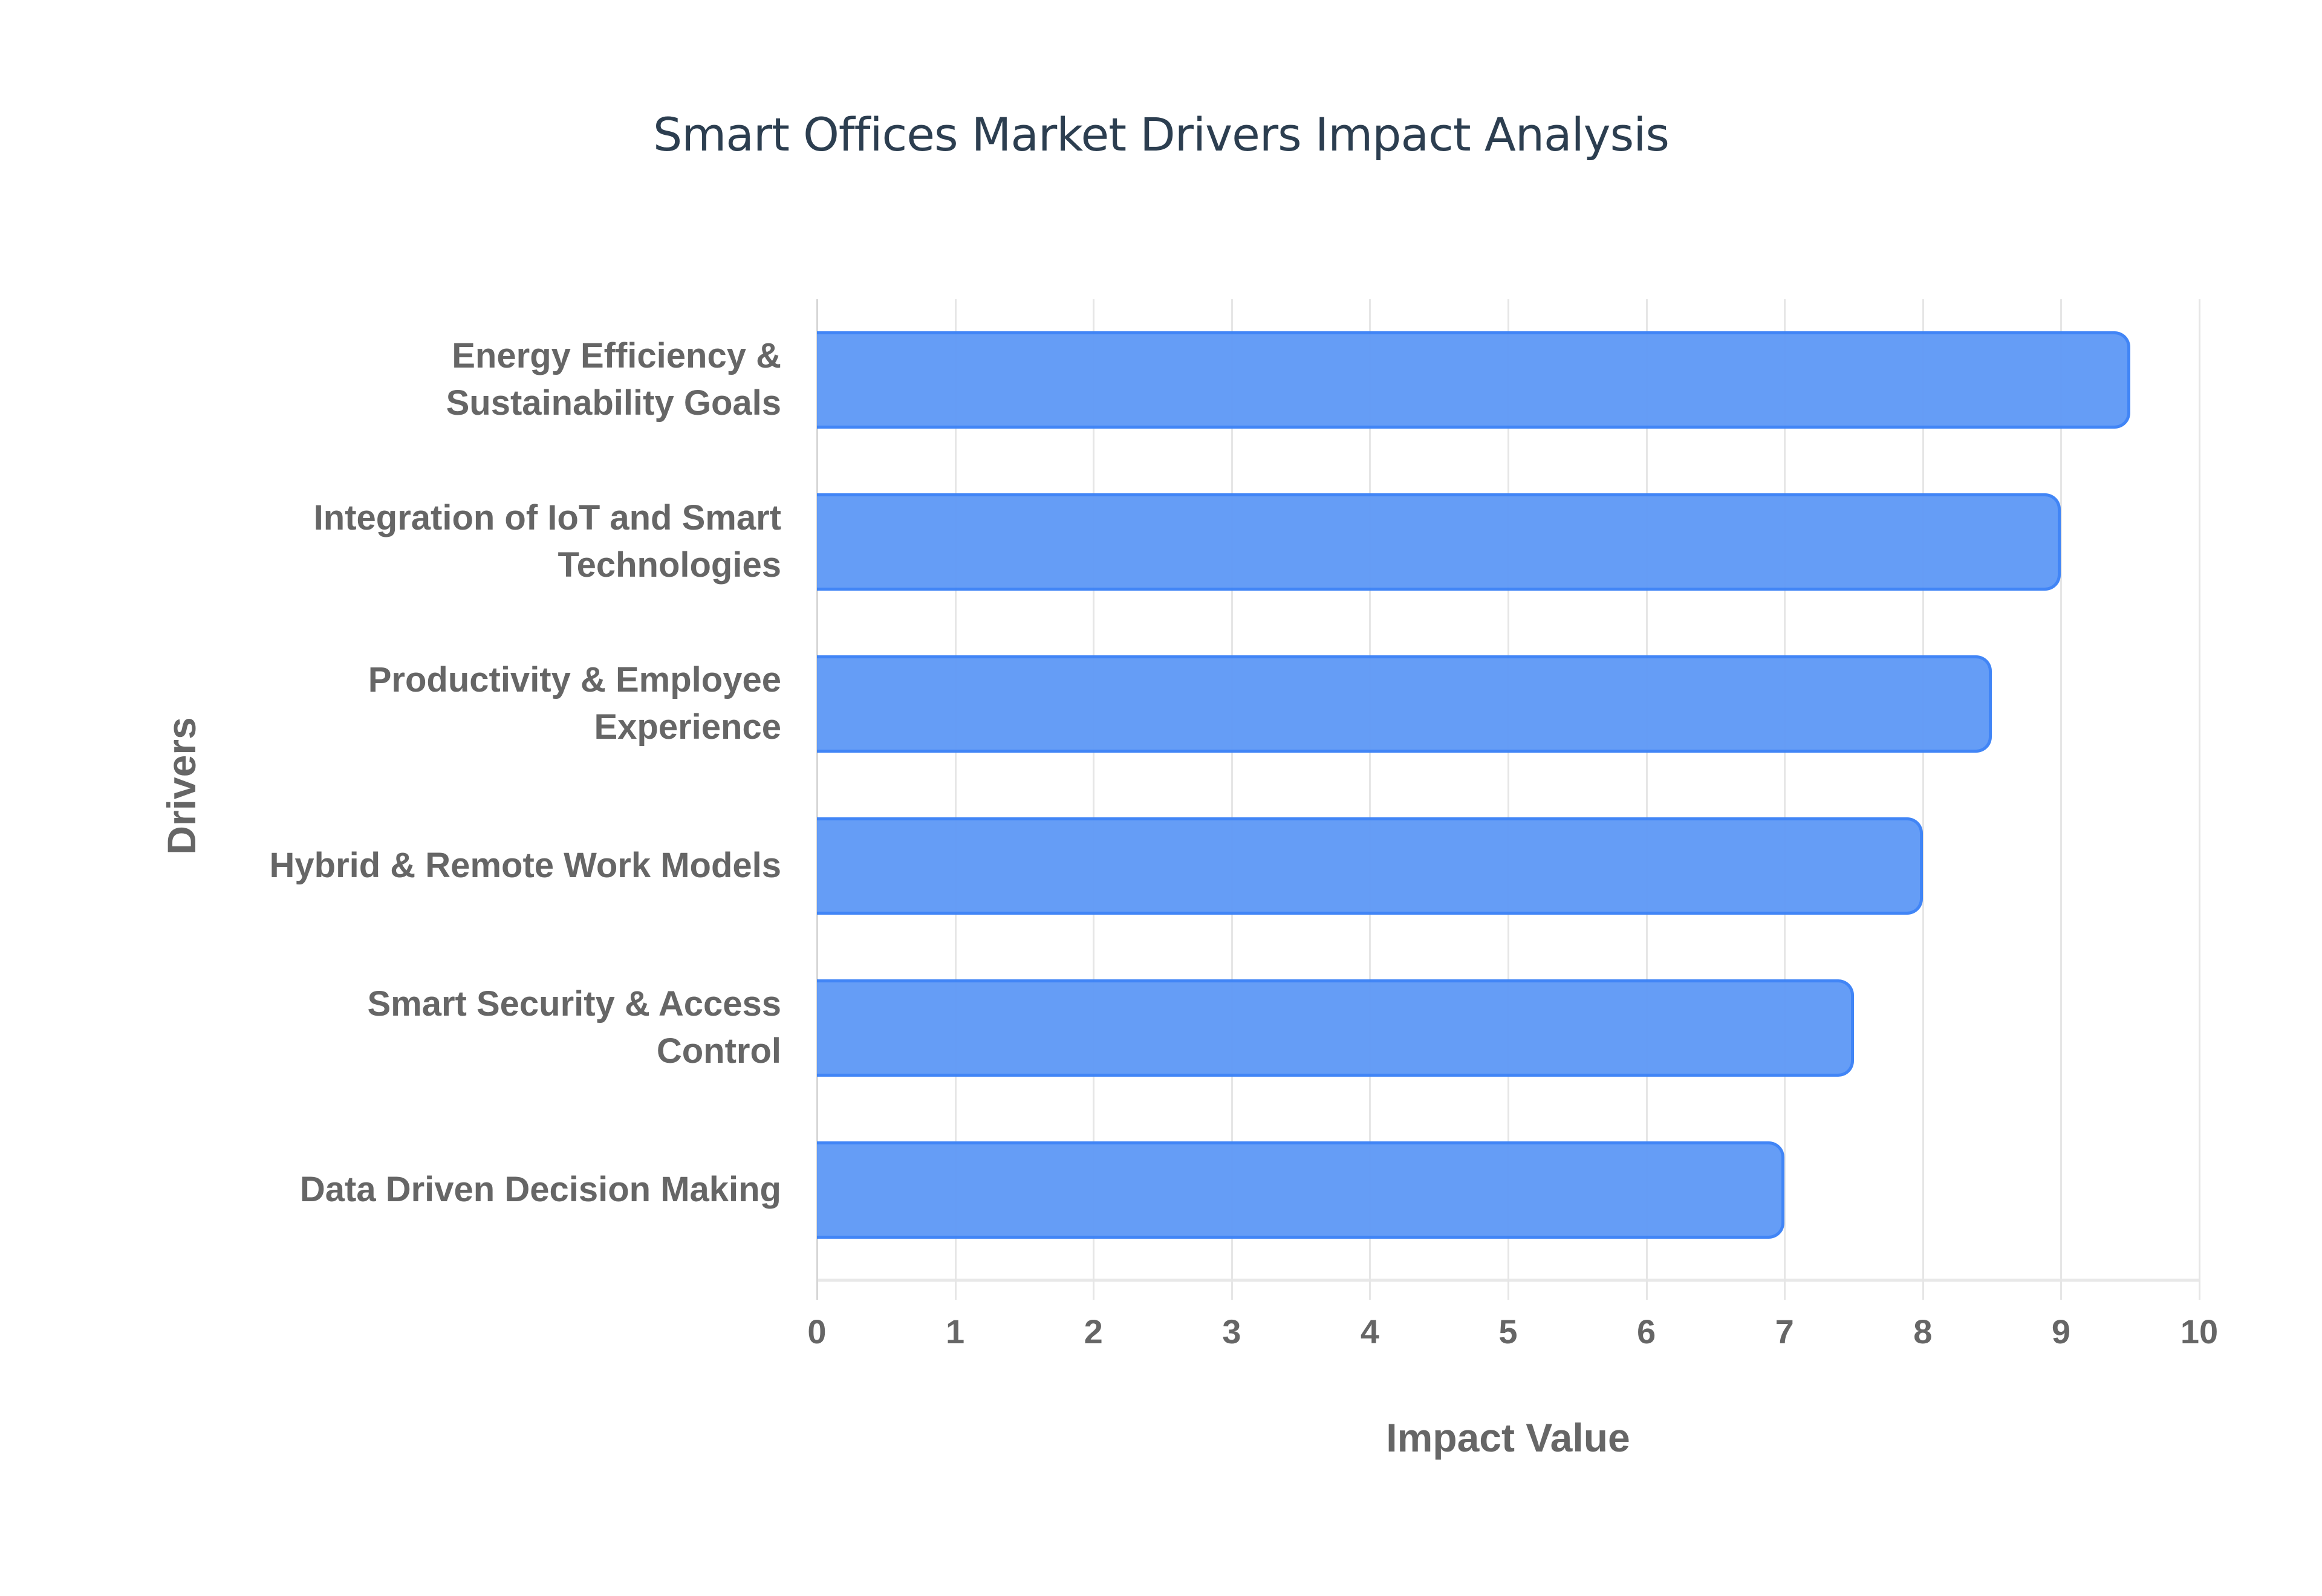  I want to click on x-axis-tick-label: 3, so click(1231, 1331).